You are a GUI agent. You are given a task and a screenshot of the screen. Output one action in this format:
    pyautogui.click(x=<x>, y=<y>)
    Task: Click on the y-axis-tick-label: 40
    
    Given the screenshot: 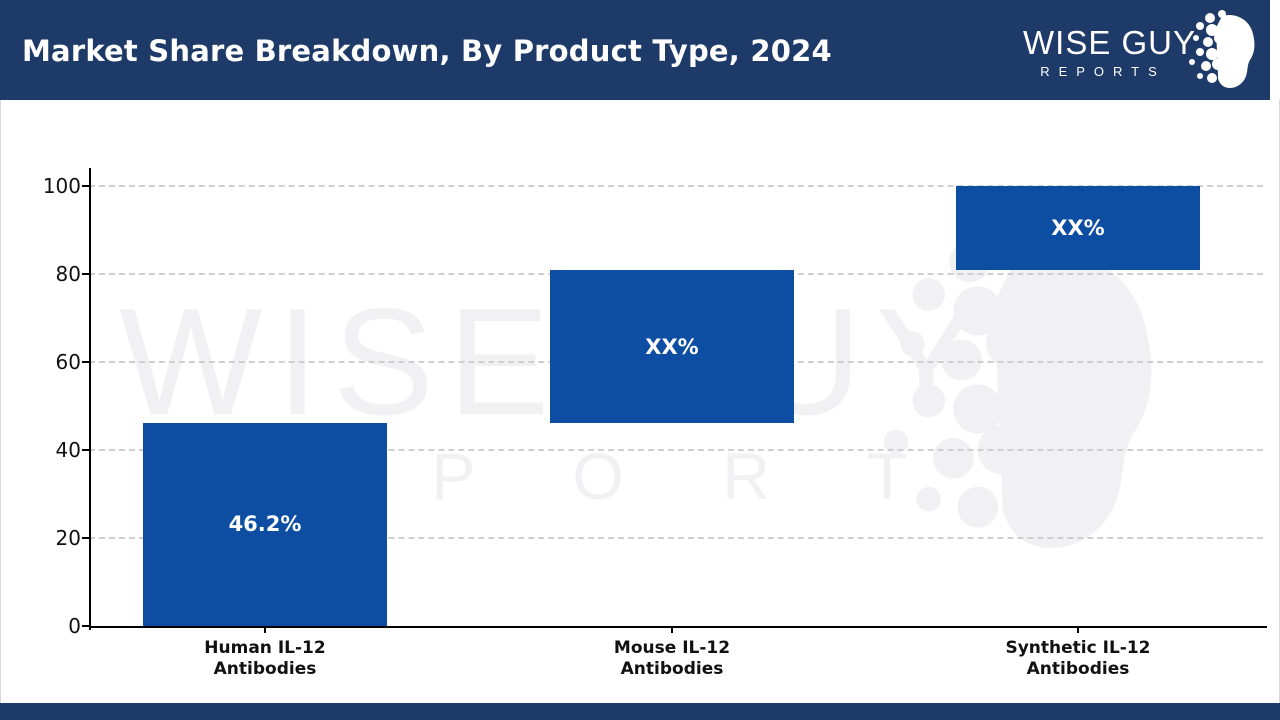 What is the action you would take?
    pyautogui.click(x=68, y=450)
    